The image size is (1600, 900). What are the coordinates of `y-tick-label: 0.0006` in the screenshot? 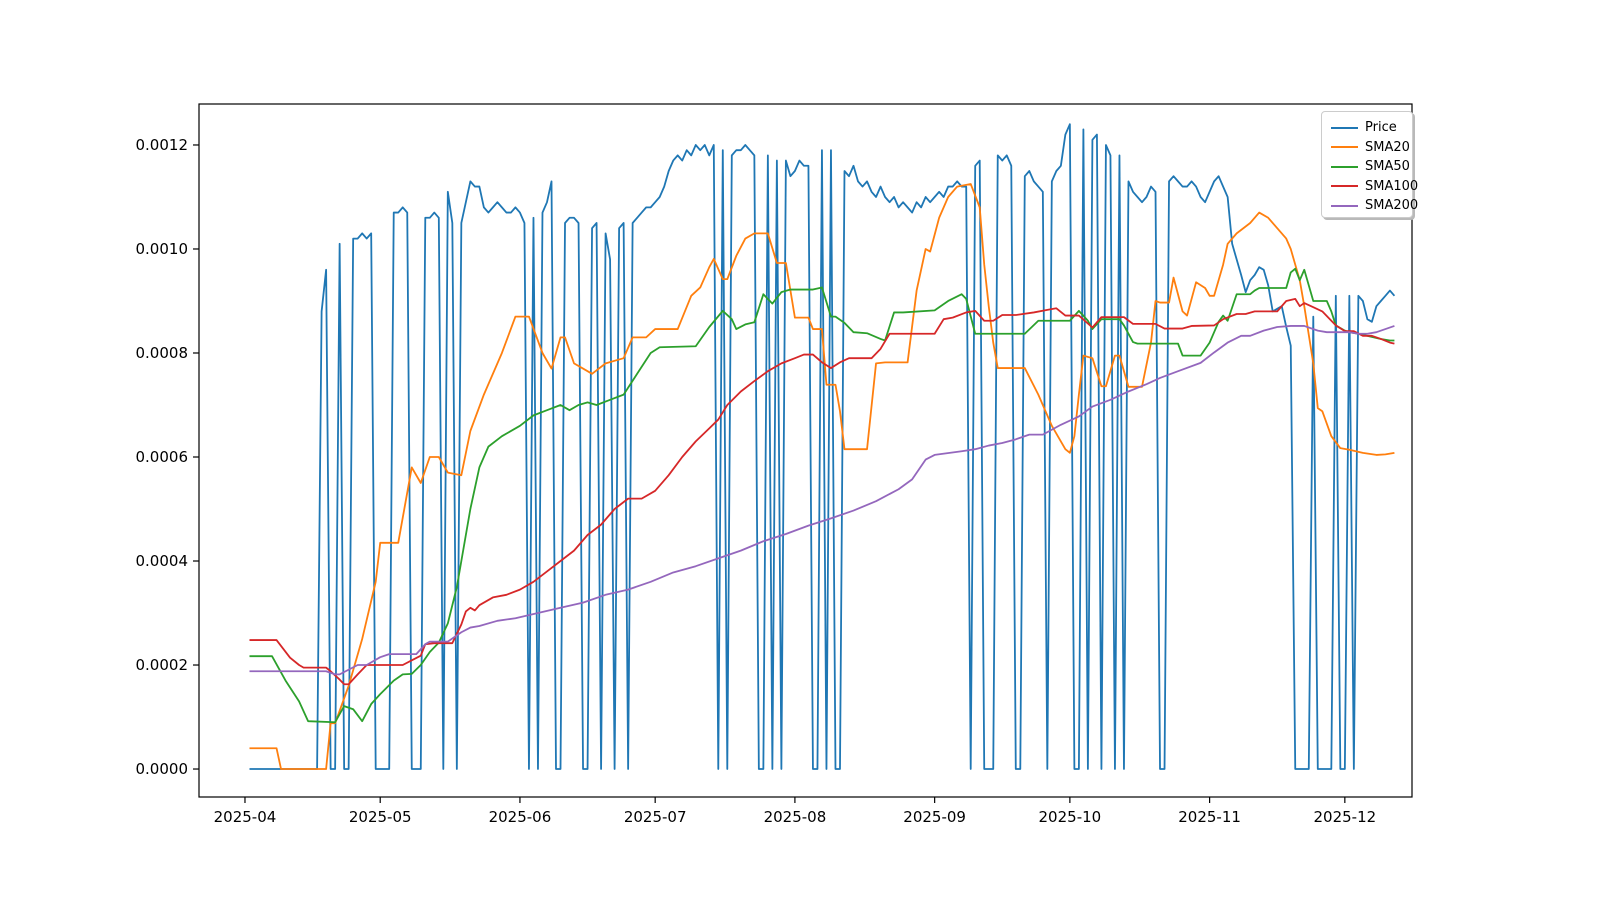 It's located at (162, 457).